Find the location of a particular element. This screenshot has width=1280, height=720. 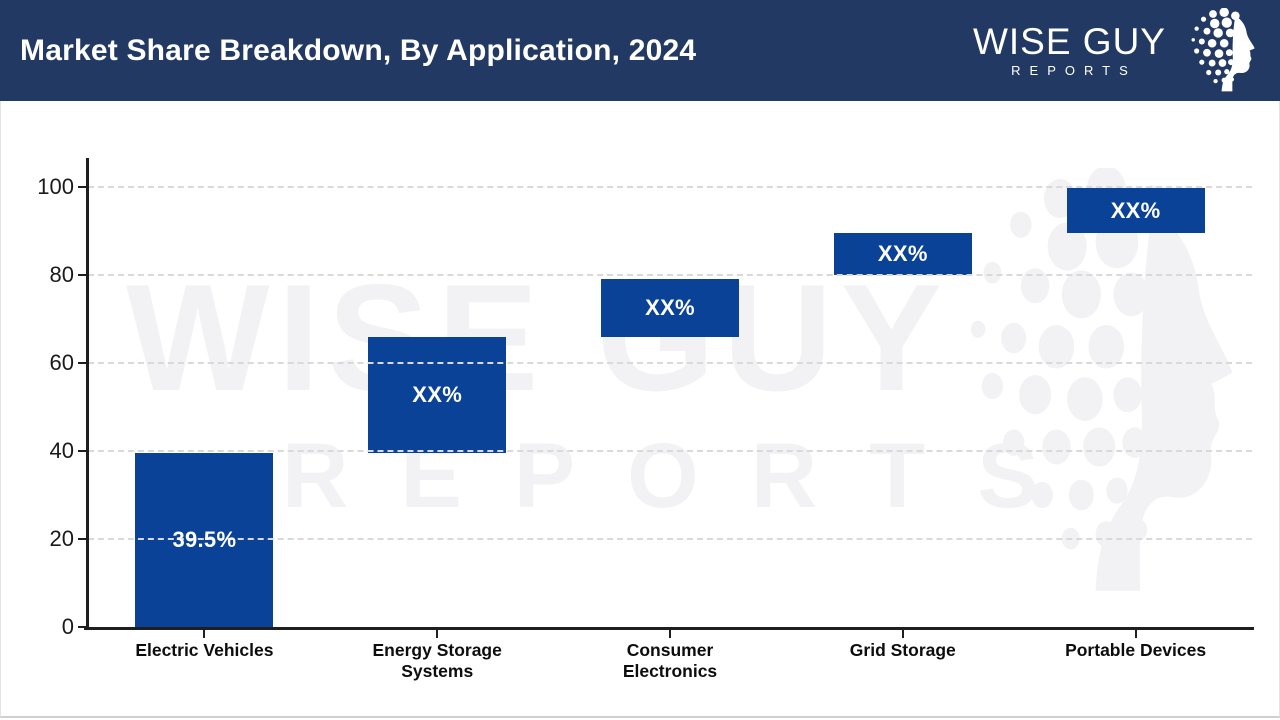

y-tick-label: 0 is located at coordinates (67, 626).